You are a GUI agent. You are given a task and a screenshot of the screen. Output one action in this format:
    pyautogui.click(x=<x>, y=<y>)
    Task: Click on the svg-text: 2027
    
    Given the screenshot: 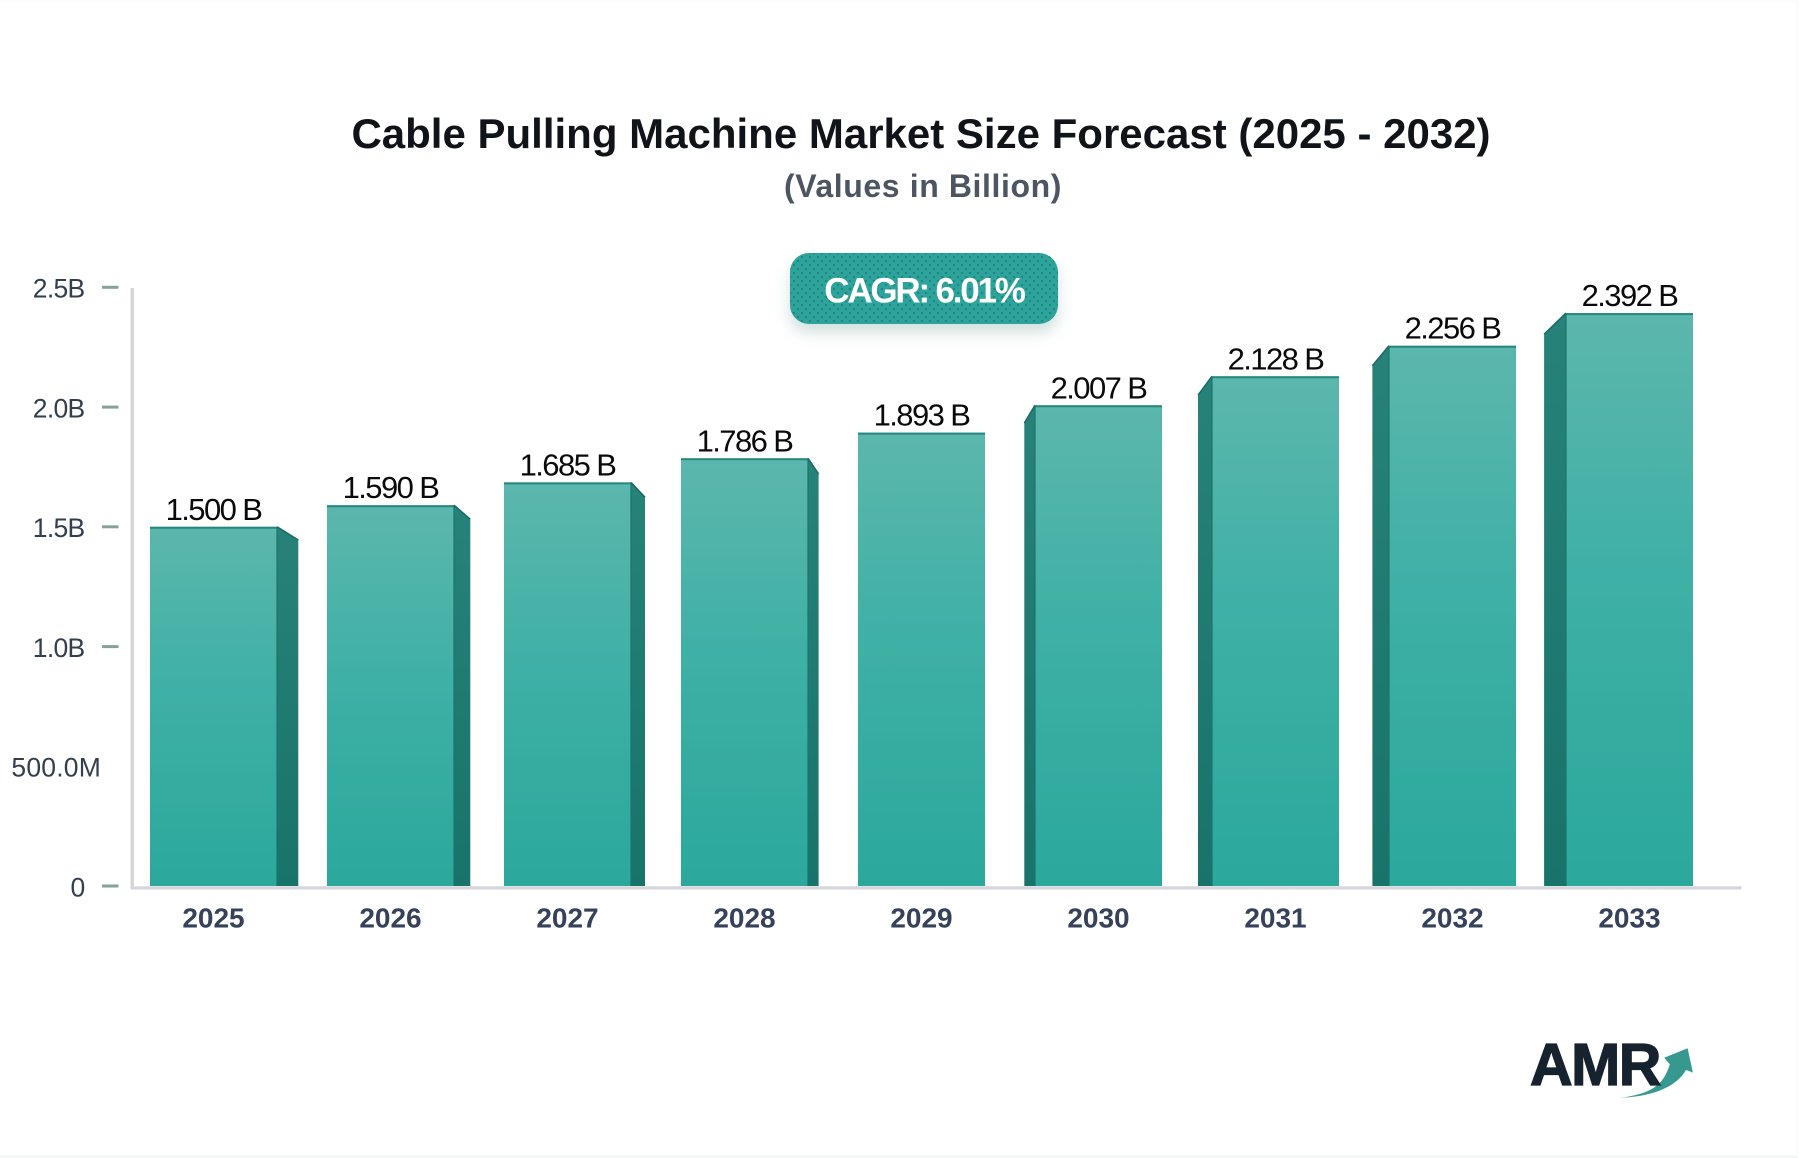 What is the action you would take?
    pyautogui.click(x=567, y=918)
    